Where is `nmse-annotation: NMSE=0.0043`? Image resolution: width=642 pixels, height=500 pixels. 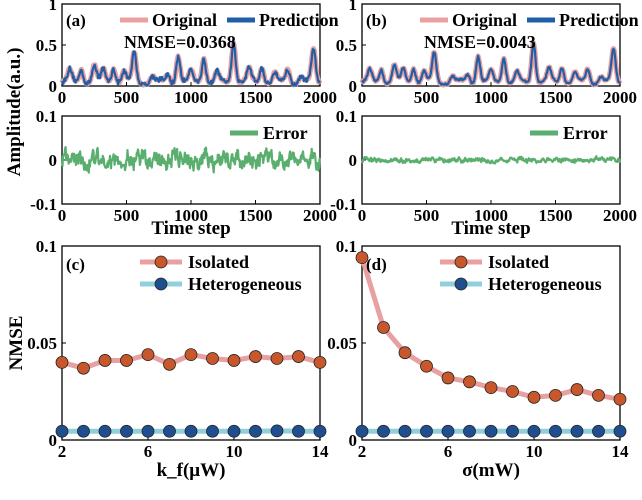 nmse-annotation: NMSE=0.0043 is located at coordinates (480, 42).